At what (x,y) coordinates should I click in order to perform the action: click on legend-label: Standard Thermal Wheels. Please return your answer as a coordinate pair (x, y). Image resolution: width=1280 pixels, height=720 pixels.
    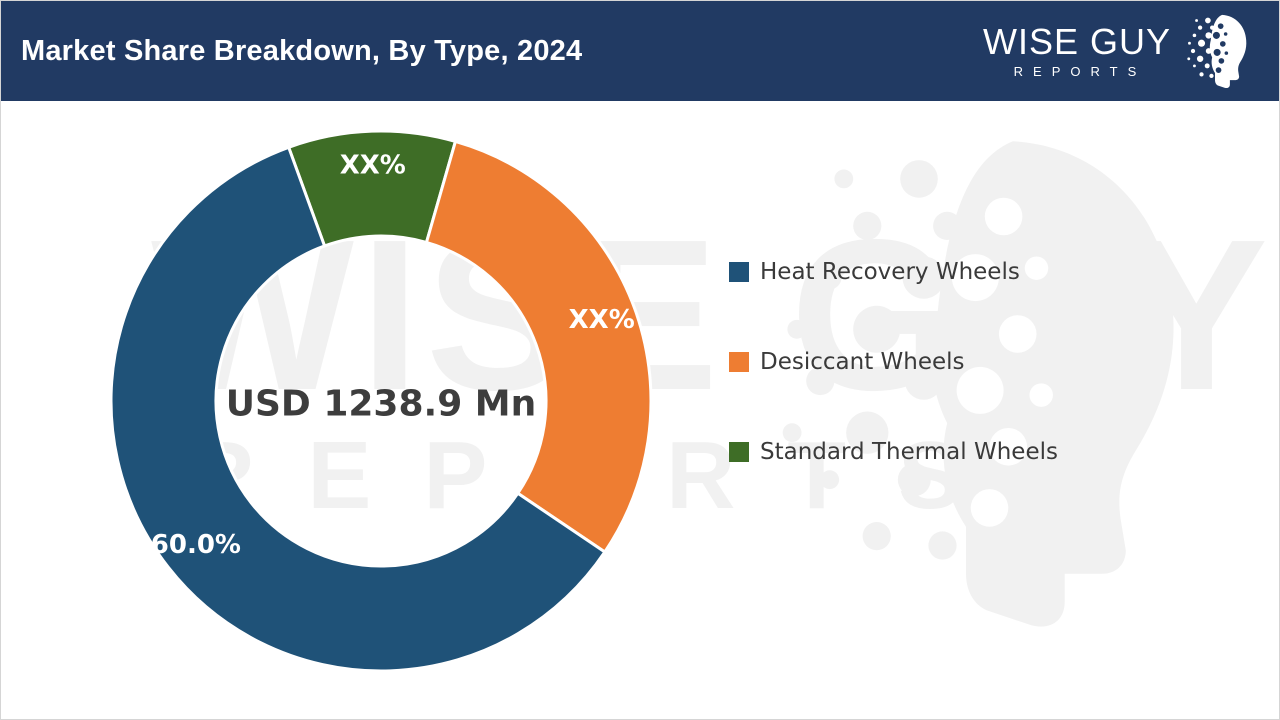
    Looking at the image, I should click on (909, 452).